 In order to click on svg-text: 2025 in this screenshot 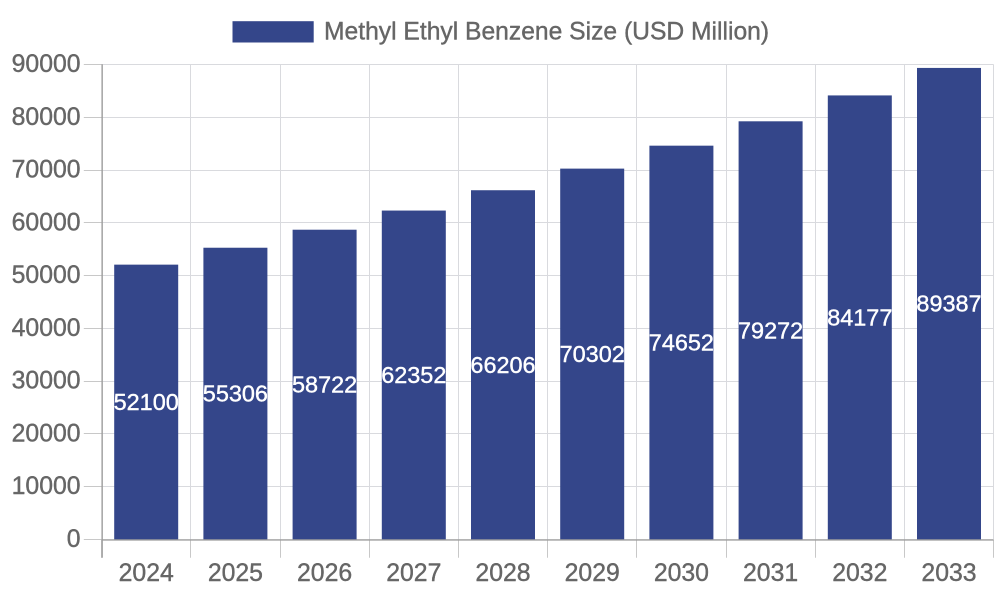, I will do `click(235, 573)`.